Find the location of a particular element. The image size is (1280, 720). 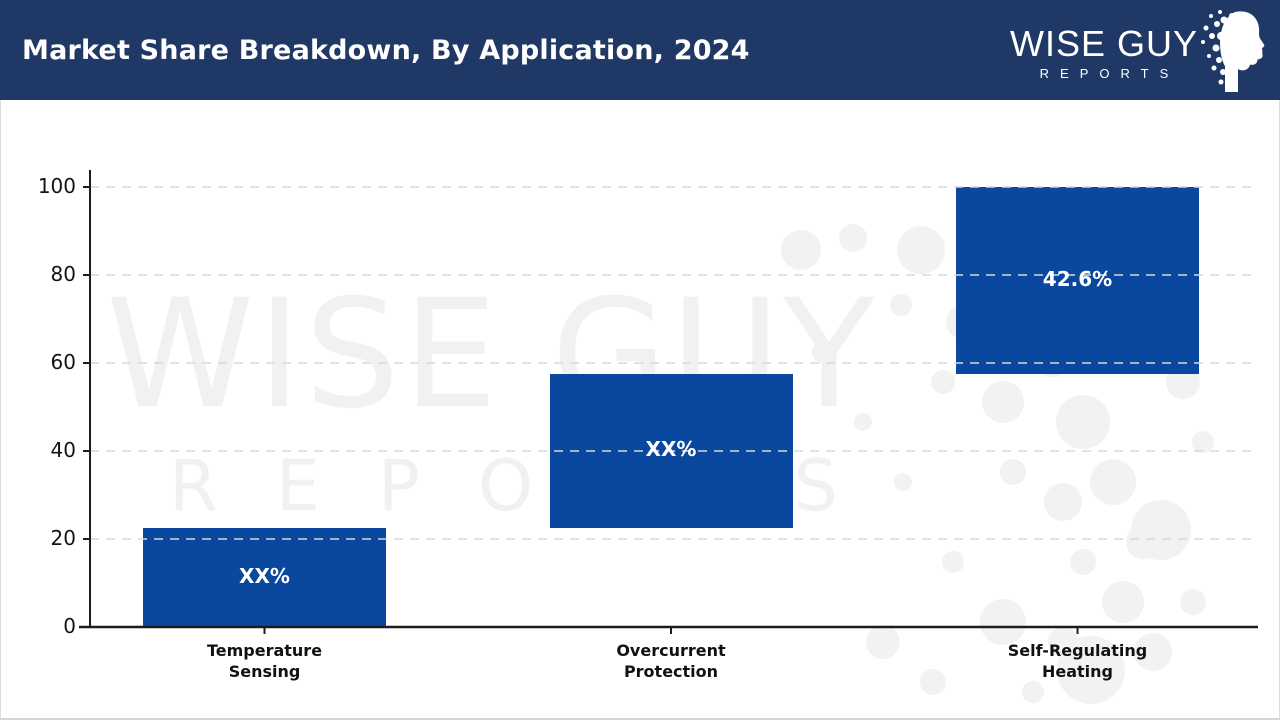

y-axis-tick-label: 100 is located at coordinates (56, 186).